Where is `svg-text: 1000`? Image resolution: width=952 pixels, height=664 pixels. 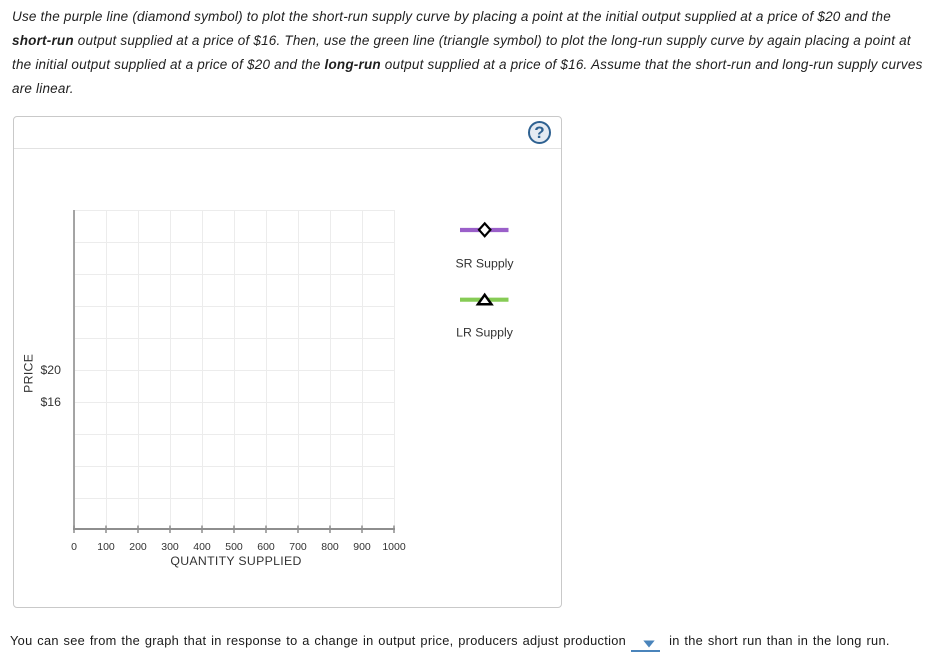
svg-text: 1000 is located at coordinates (394, 547).